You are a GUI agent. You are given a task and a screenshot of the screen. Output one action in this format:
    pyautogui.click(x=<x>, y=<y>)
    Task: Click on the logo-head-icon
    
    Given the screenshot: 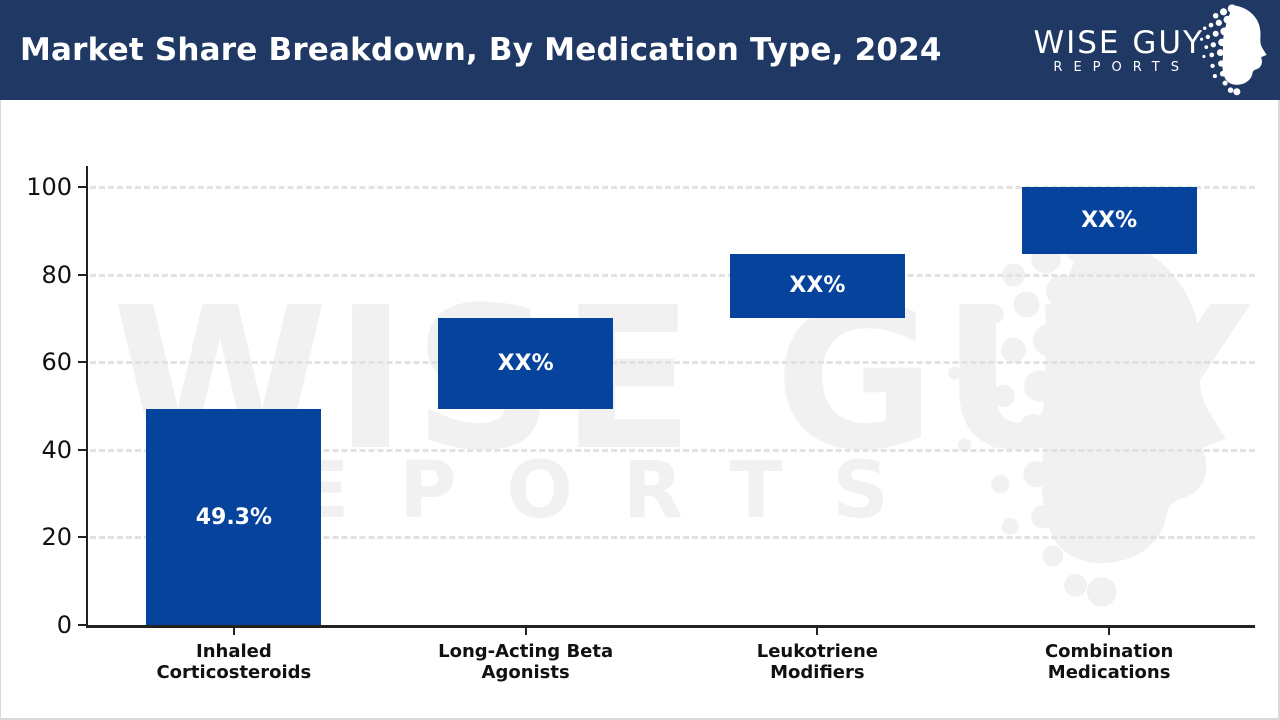 What is the action you would take?
    pyautogui.click(x=1233, y=50)
    